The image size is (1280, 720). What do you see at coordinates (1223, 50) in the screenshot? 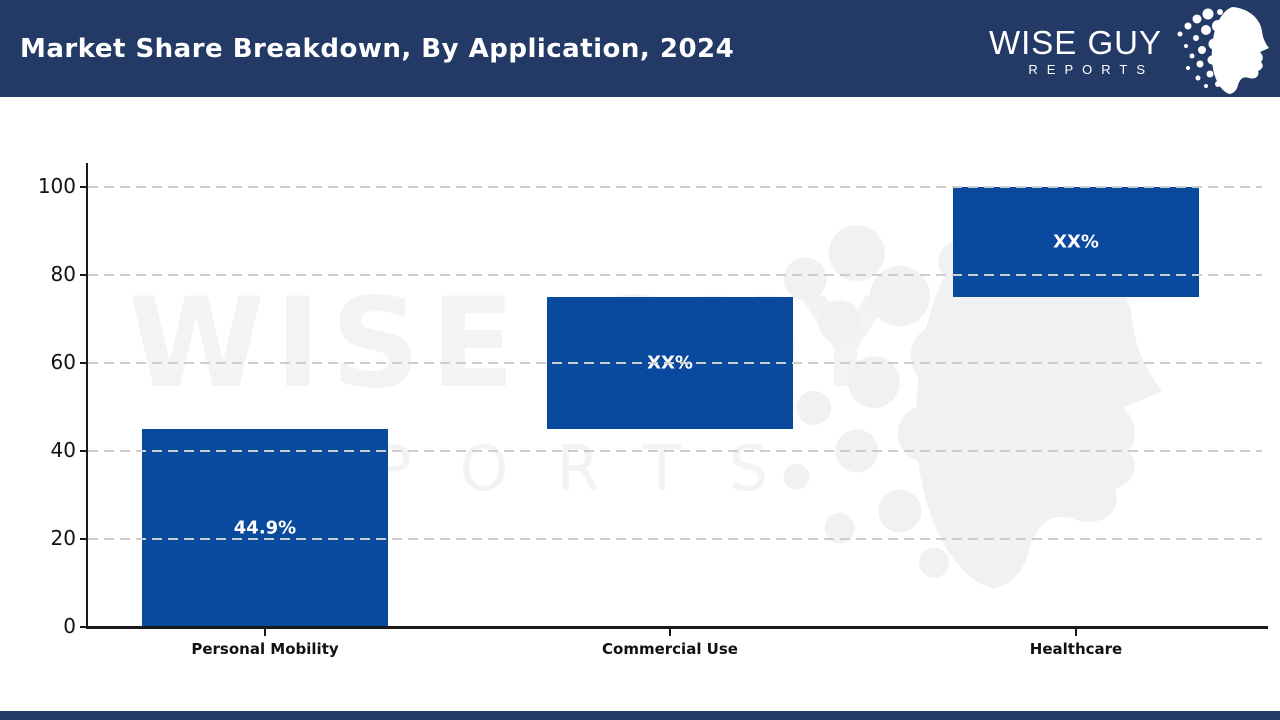
I see `logo-face-icon` at bounding box center [1223, 50].